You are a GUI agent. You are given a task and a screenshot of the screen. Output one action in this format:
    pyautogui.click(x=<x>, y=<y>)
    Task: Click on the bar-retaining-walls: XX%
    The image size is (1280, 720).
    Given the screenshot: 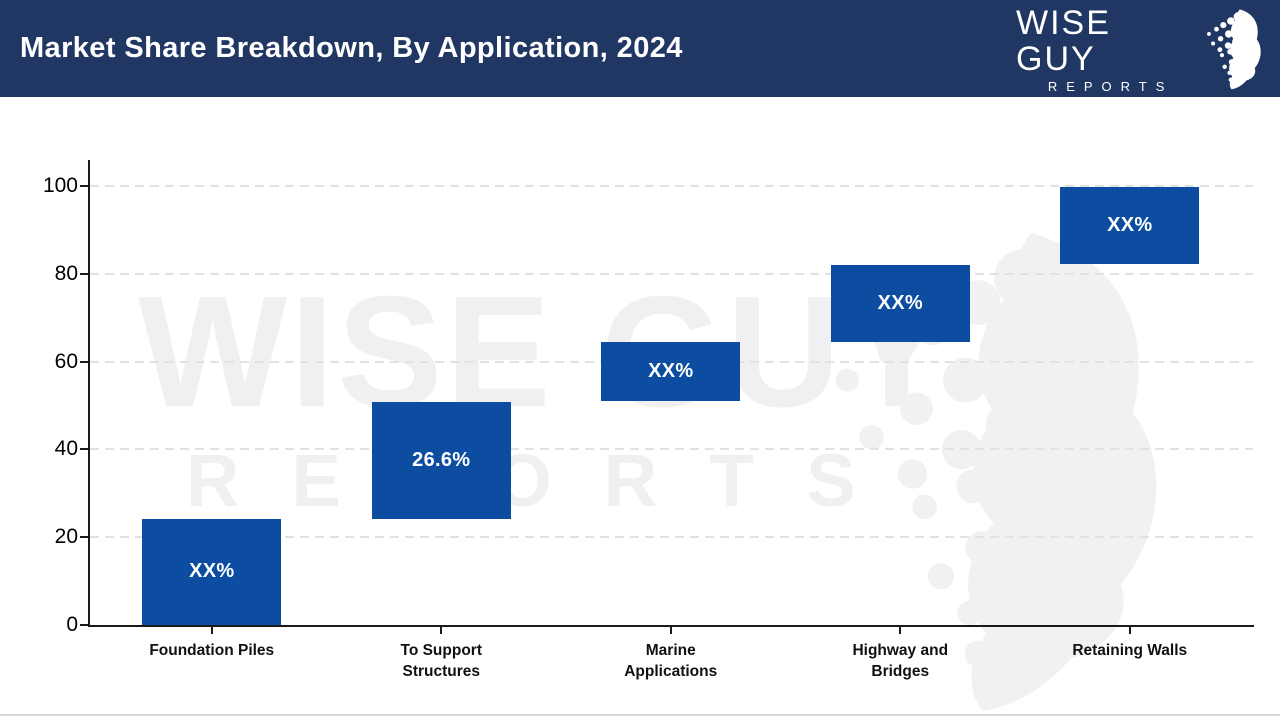 What is the action you would take?
    pyautogui.click(x=1130, y=225)
    